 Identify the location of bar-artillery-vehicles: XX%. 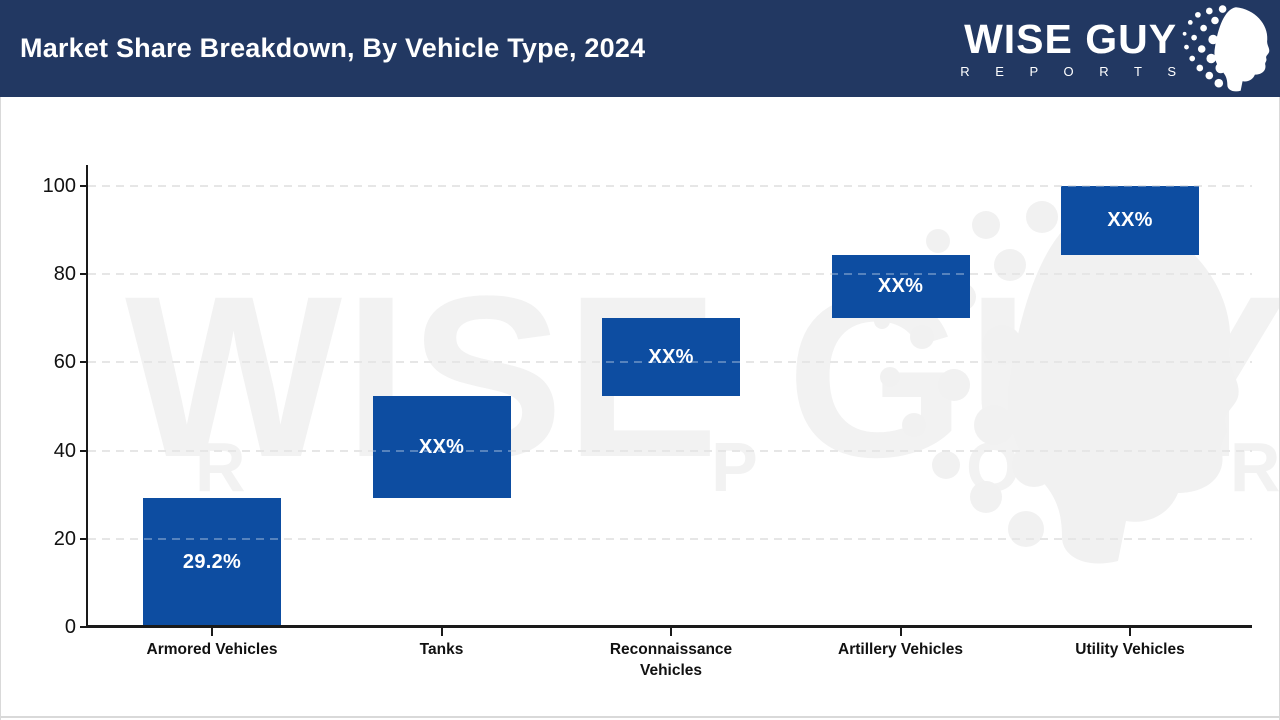
(900, 287).